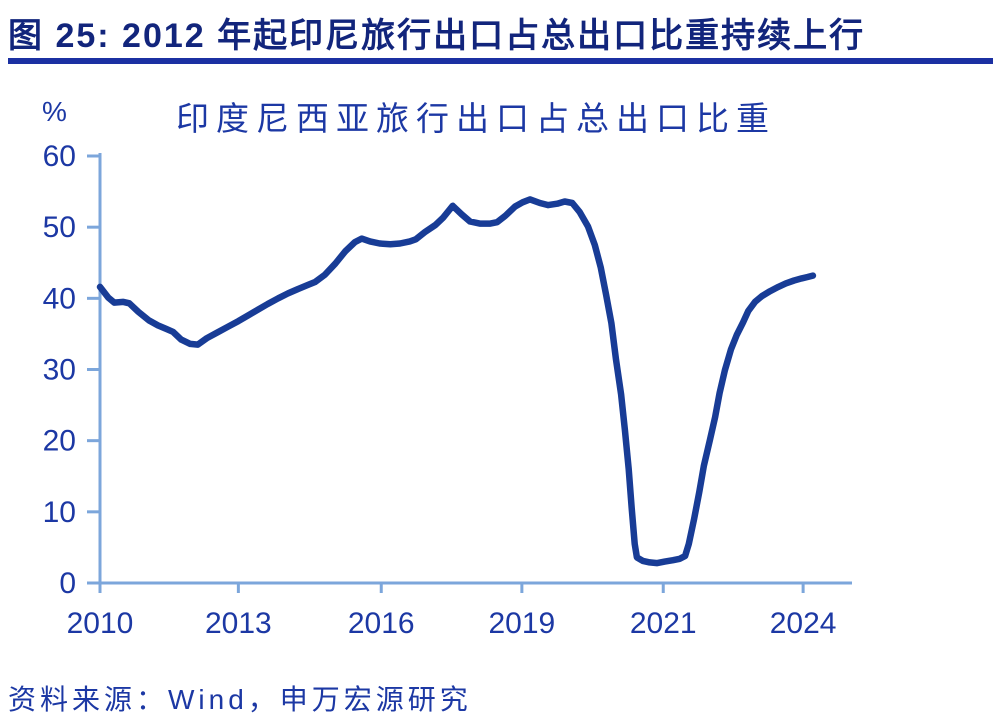 This screenshot has width=1008, height=728. What do you see at coordinates (59, 441) in the screenshot?
I see `y-tick-label: 20` at bounding box center [59, 441].